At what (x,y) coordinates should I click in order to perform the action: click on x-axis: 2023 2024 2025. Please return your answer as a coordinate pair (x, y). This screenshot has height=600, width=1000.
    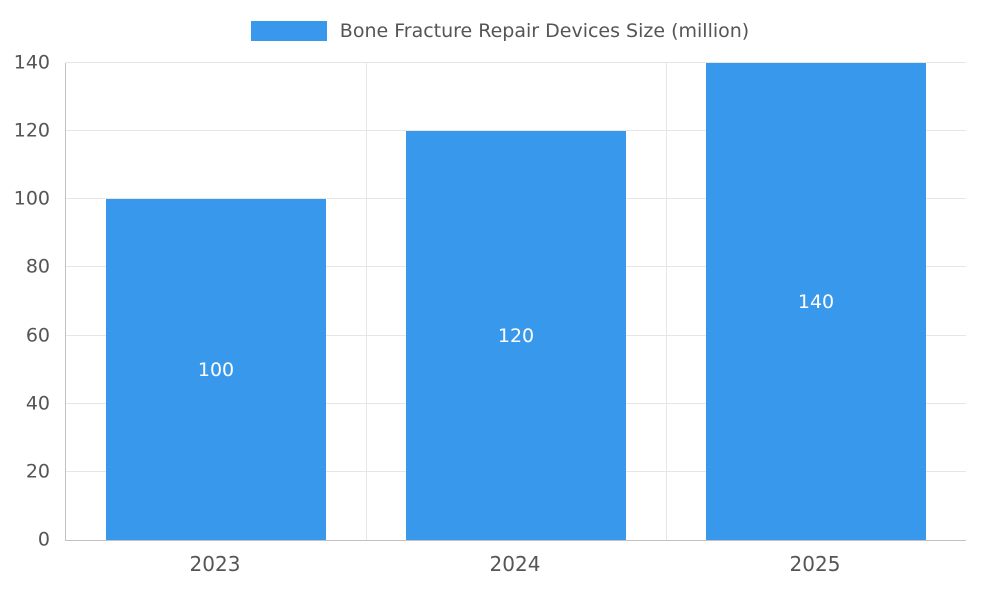
    Looking at the image, I should click on (515, 564).